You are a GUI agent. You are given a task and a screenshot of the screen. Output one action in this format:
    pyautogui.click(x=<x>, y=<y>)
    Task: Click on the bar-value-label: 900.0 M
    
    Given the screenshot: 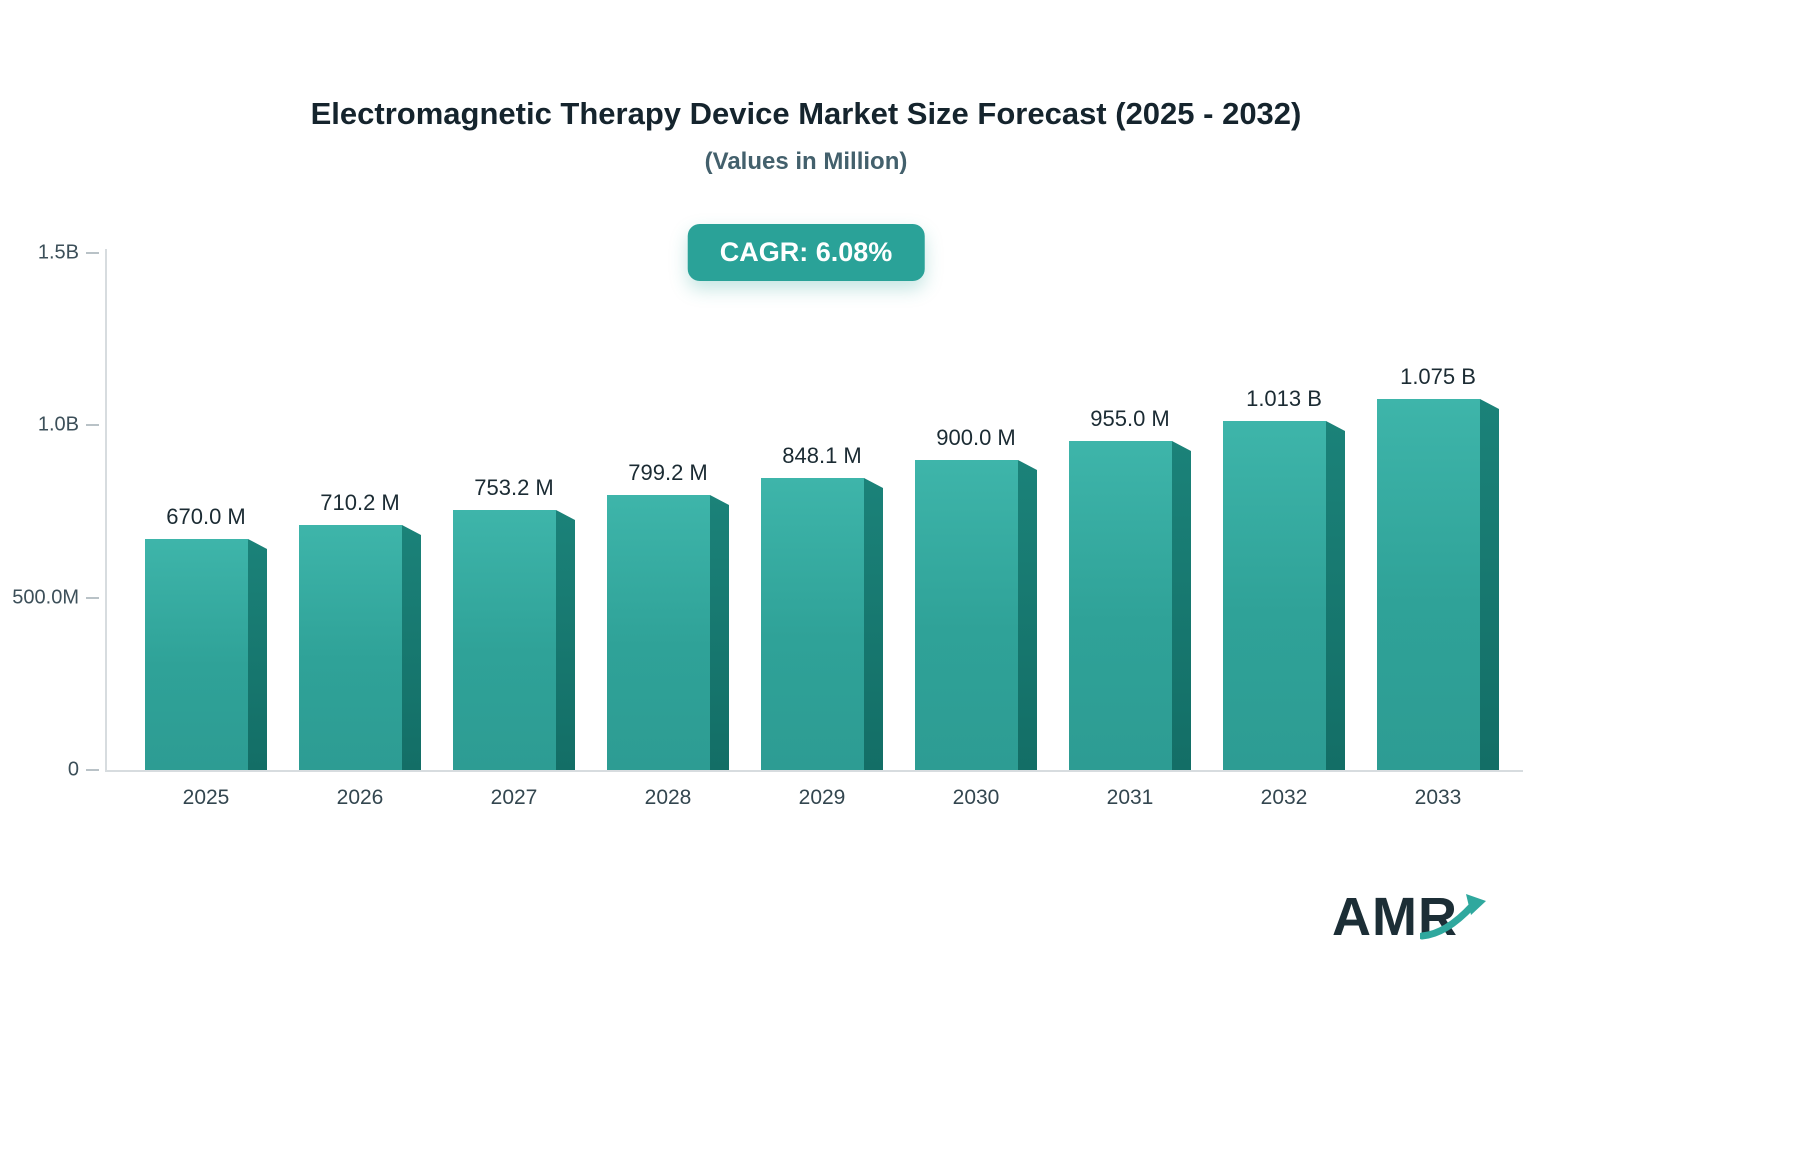 What is the action you would take?
    pyautogui.click(x=976, y=437)
    